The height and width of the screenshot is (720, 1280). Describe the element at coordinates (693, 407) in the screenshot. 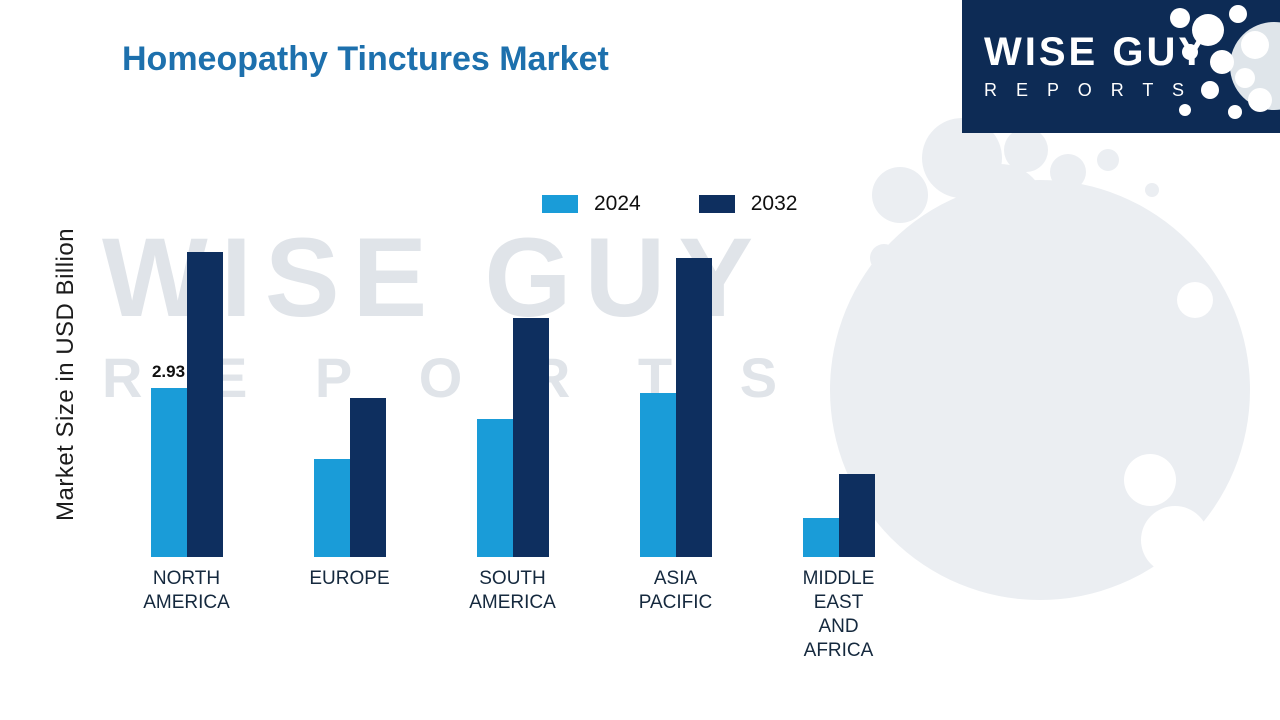

I see `bar-2032-asia-pacific` at that location.